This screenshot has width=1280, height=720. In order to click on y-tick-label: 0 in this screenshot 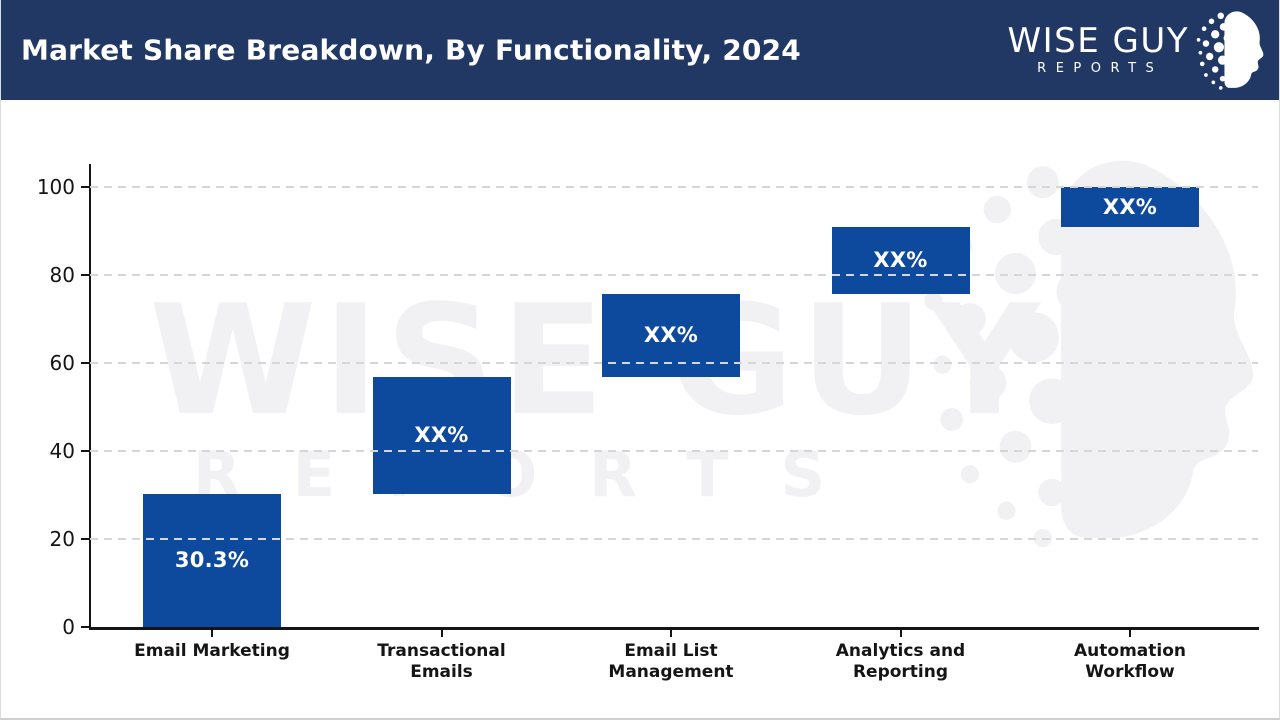, I will do `click(68, 627)`.